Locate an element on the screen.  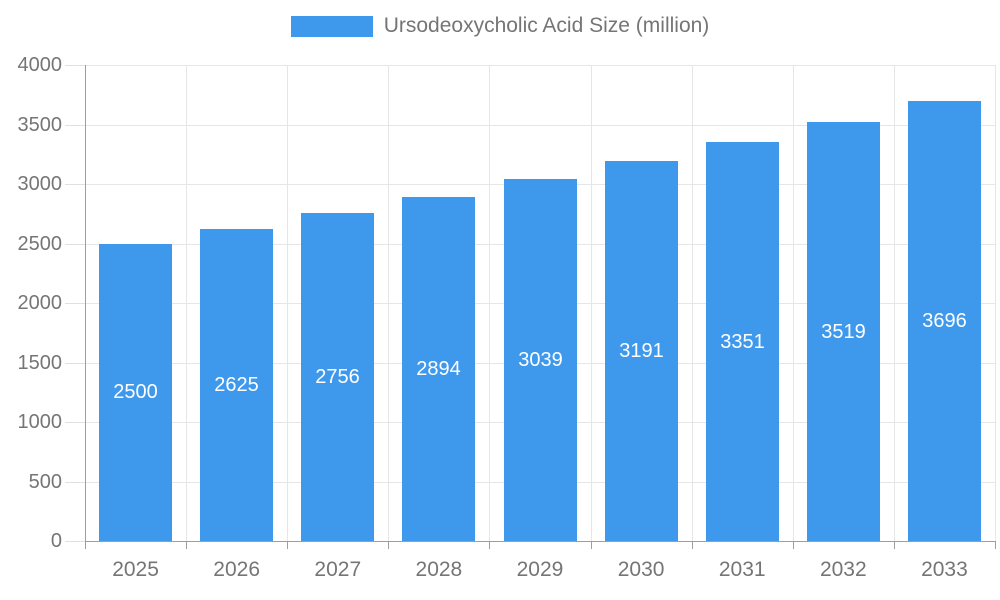
bar-2029: 3039 is located at coordinates (540, 360).